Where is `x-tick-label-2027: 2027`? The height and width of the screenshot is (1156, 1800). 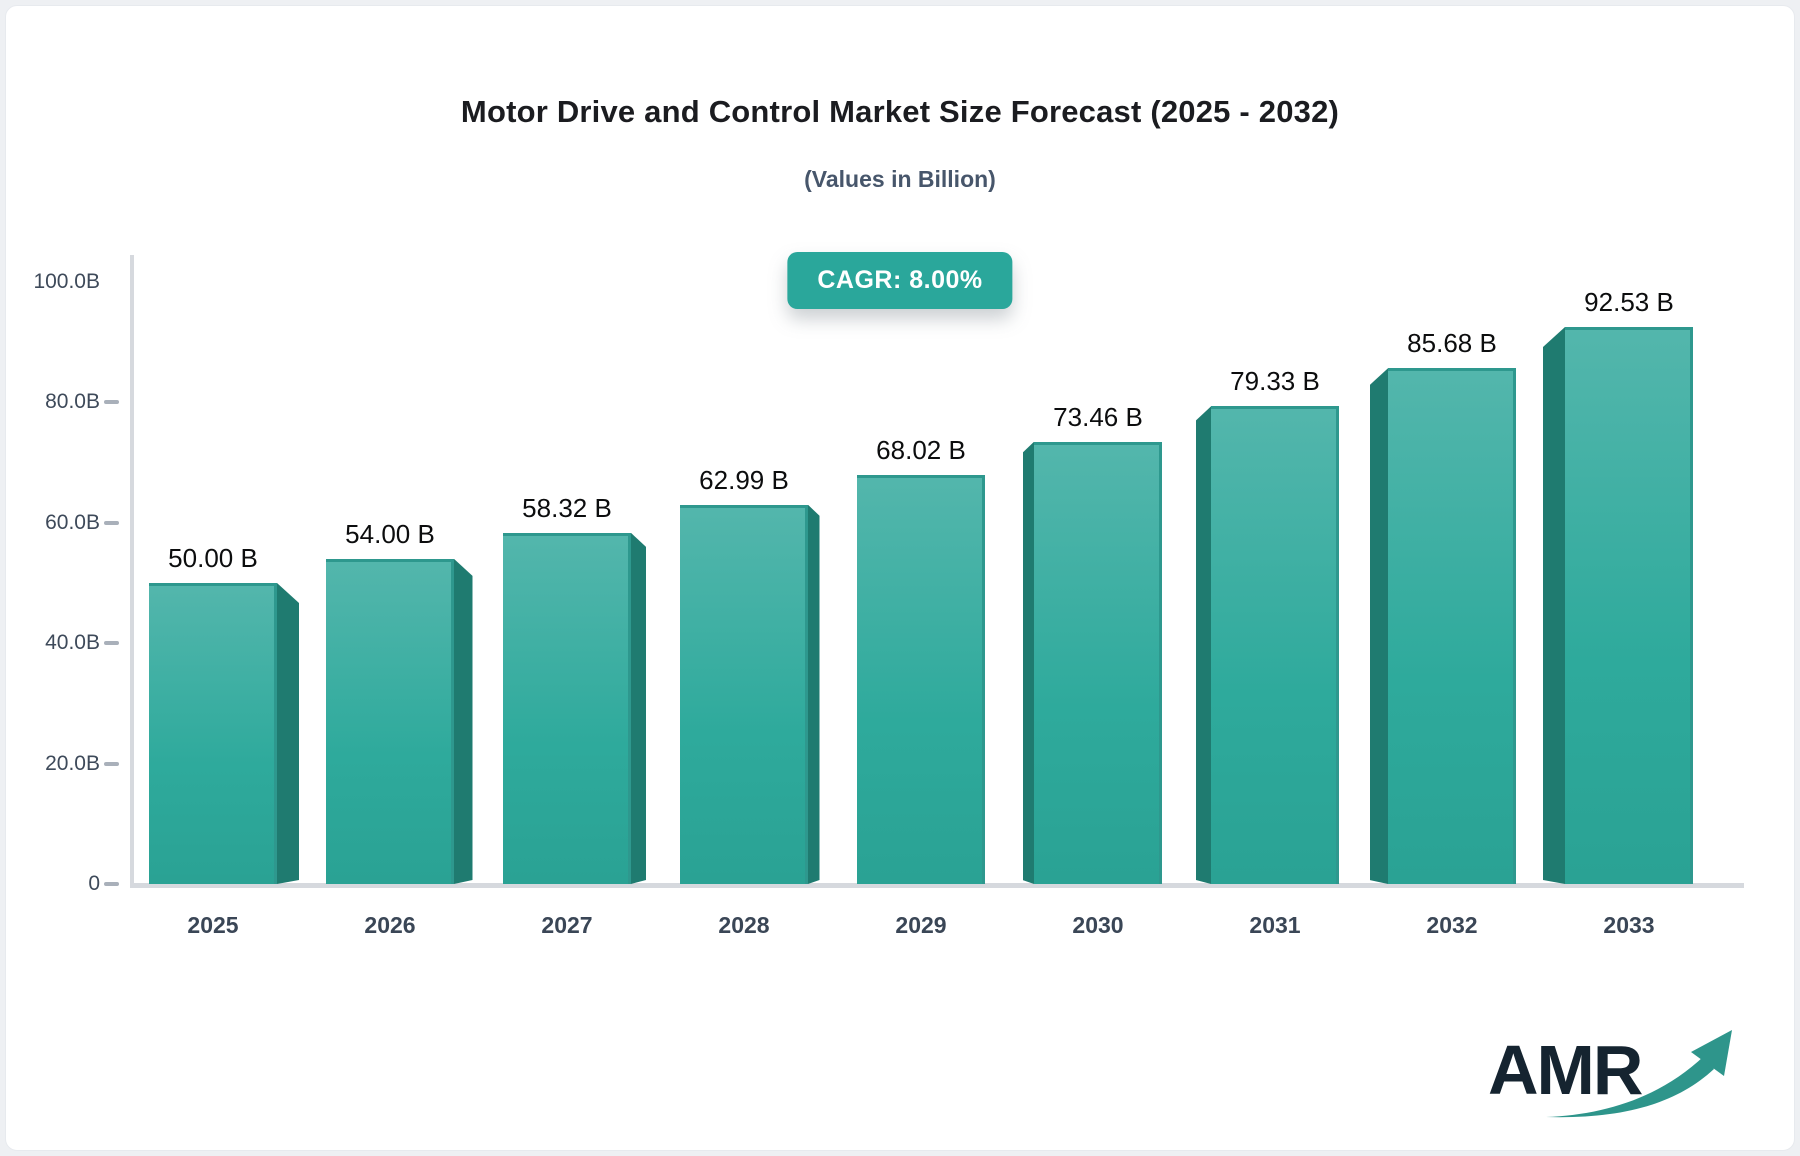
x-tick-label-2027: 2027 is located at coordinates (567, 925).